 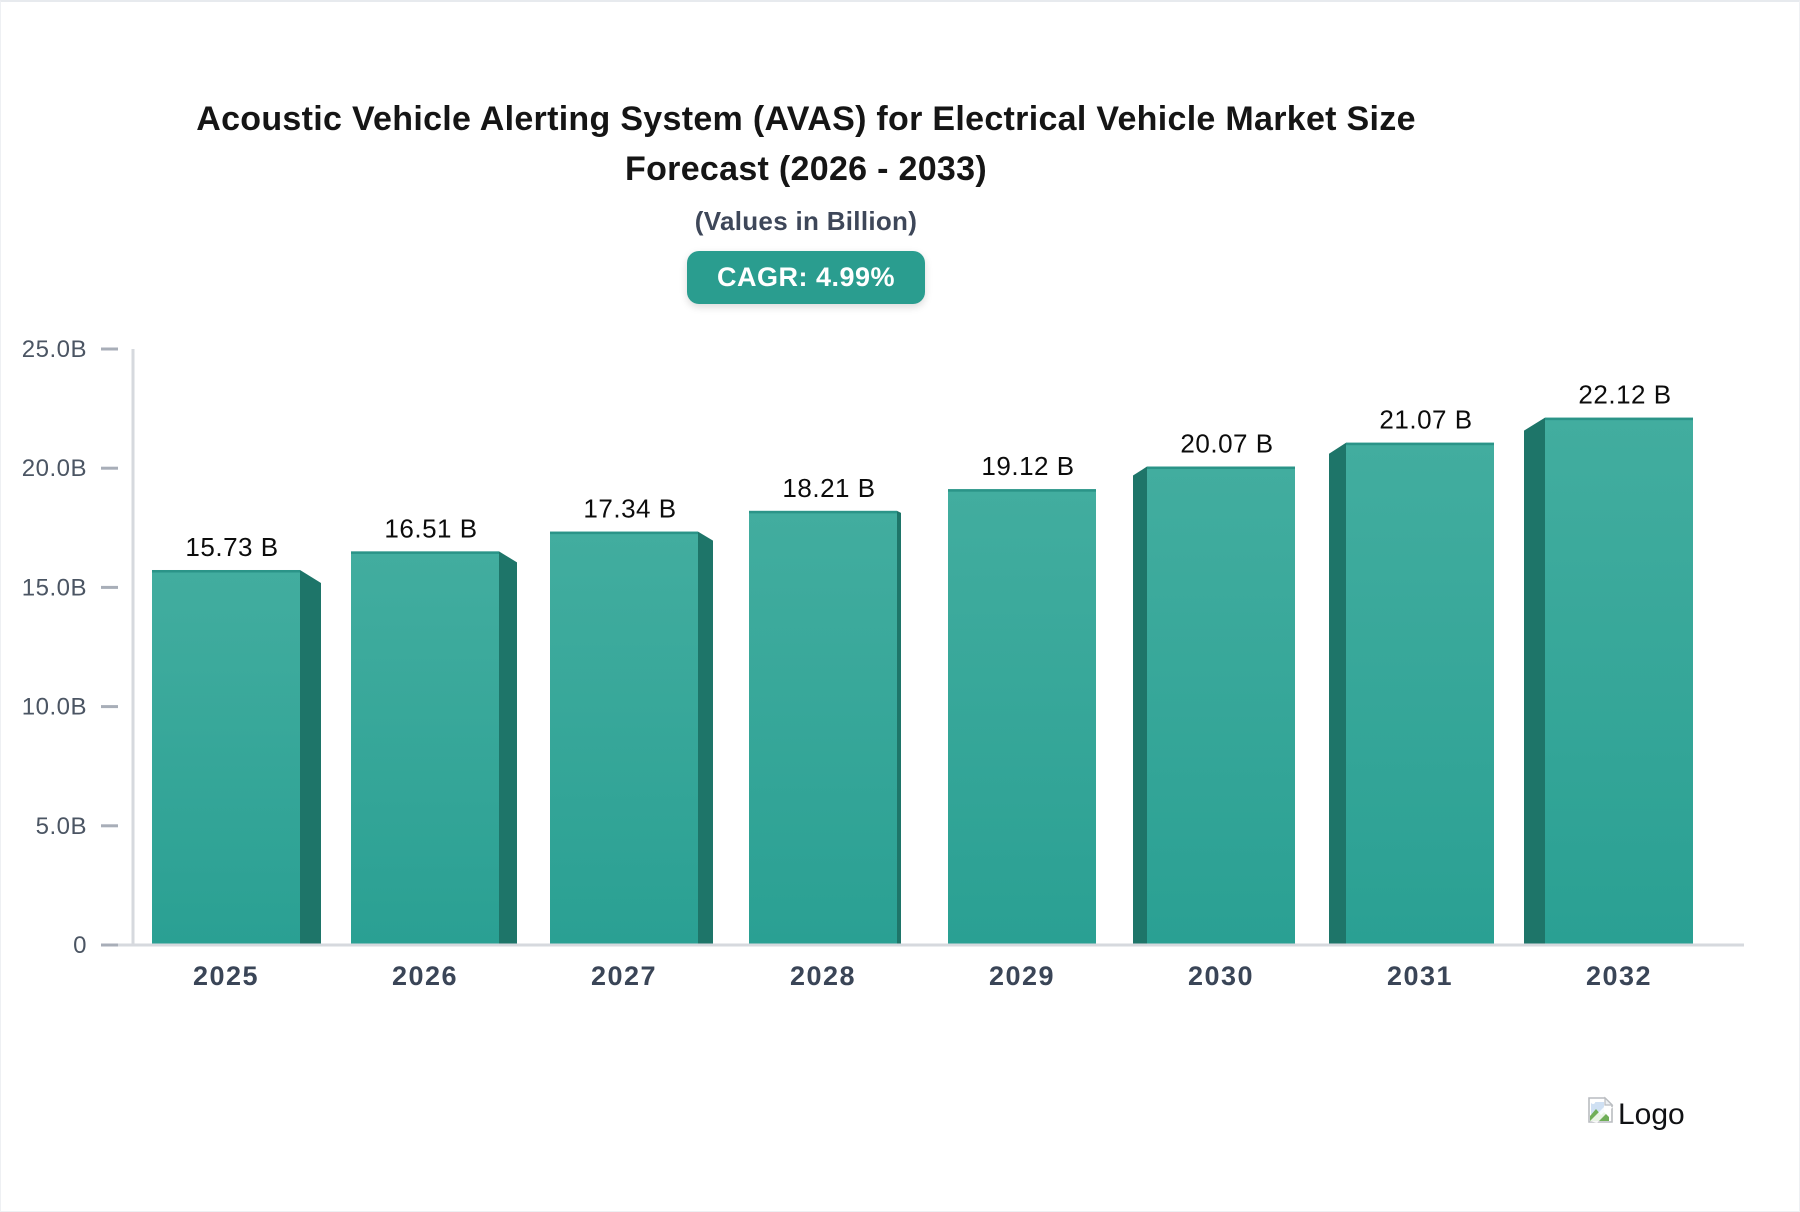 What do you see at coordinates (425, 748) in the screenshot?
I see `bar-2026` at bounding box center [425, 748].